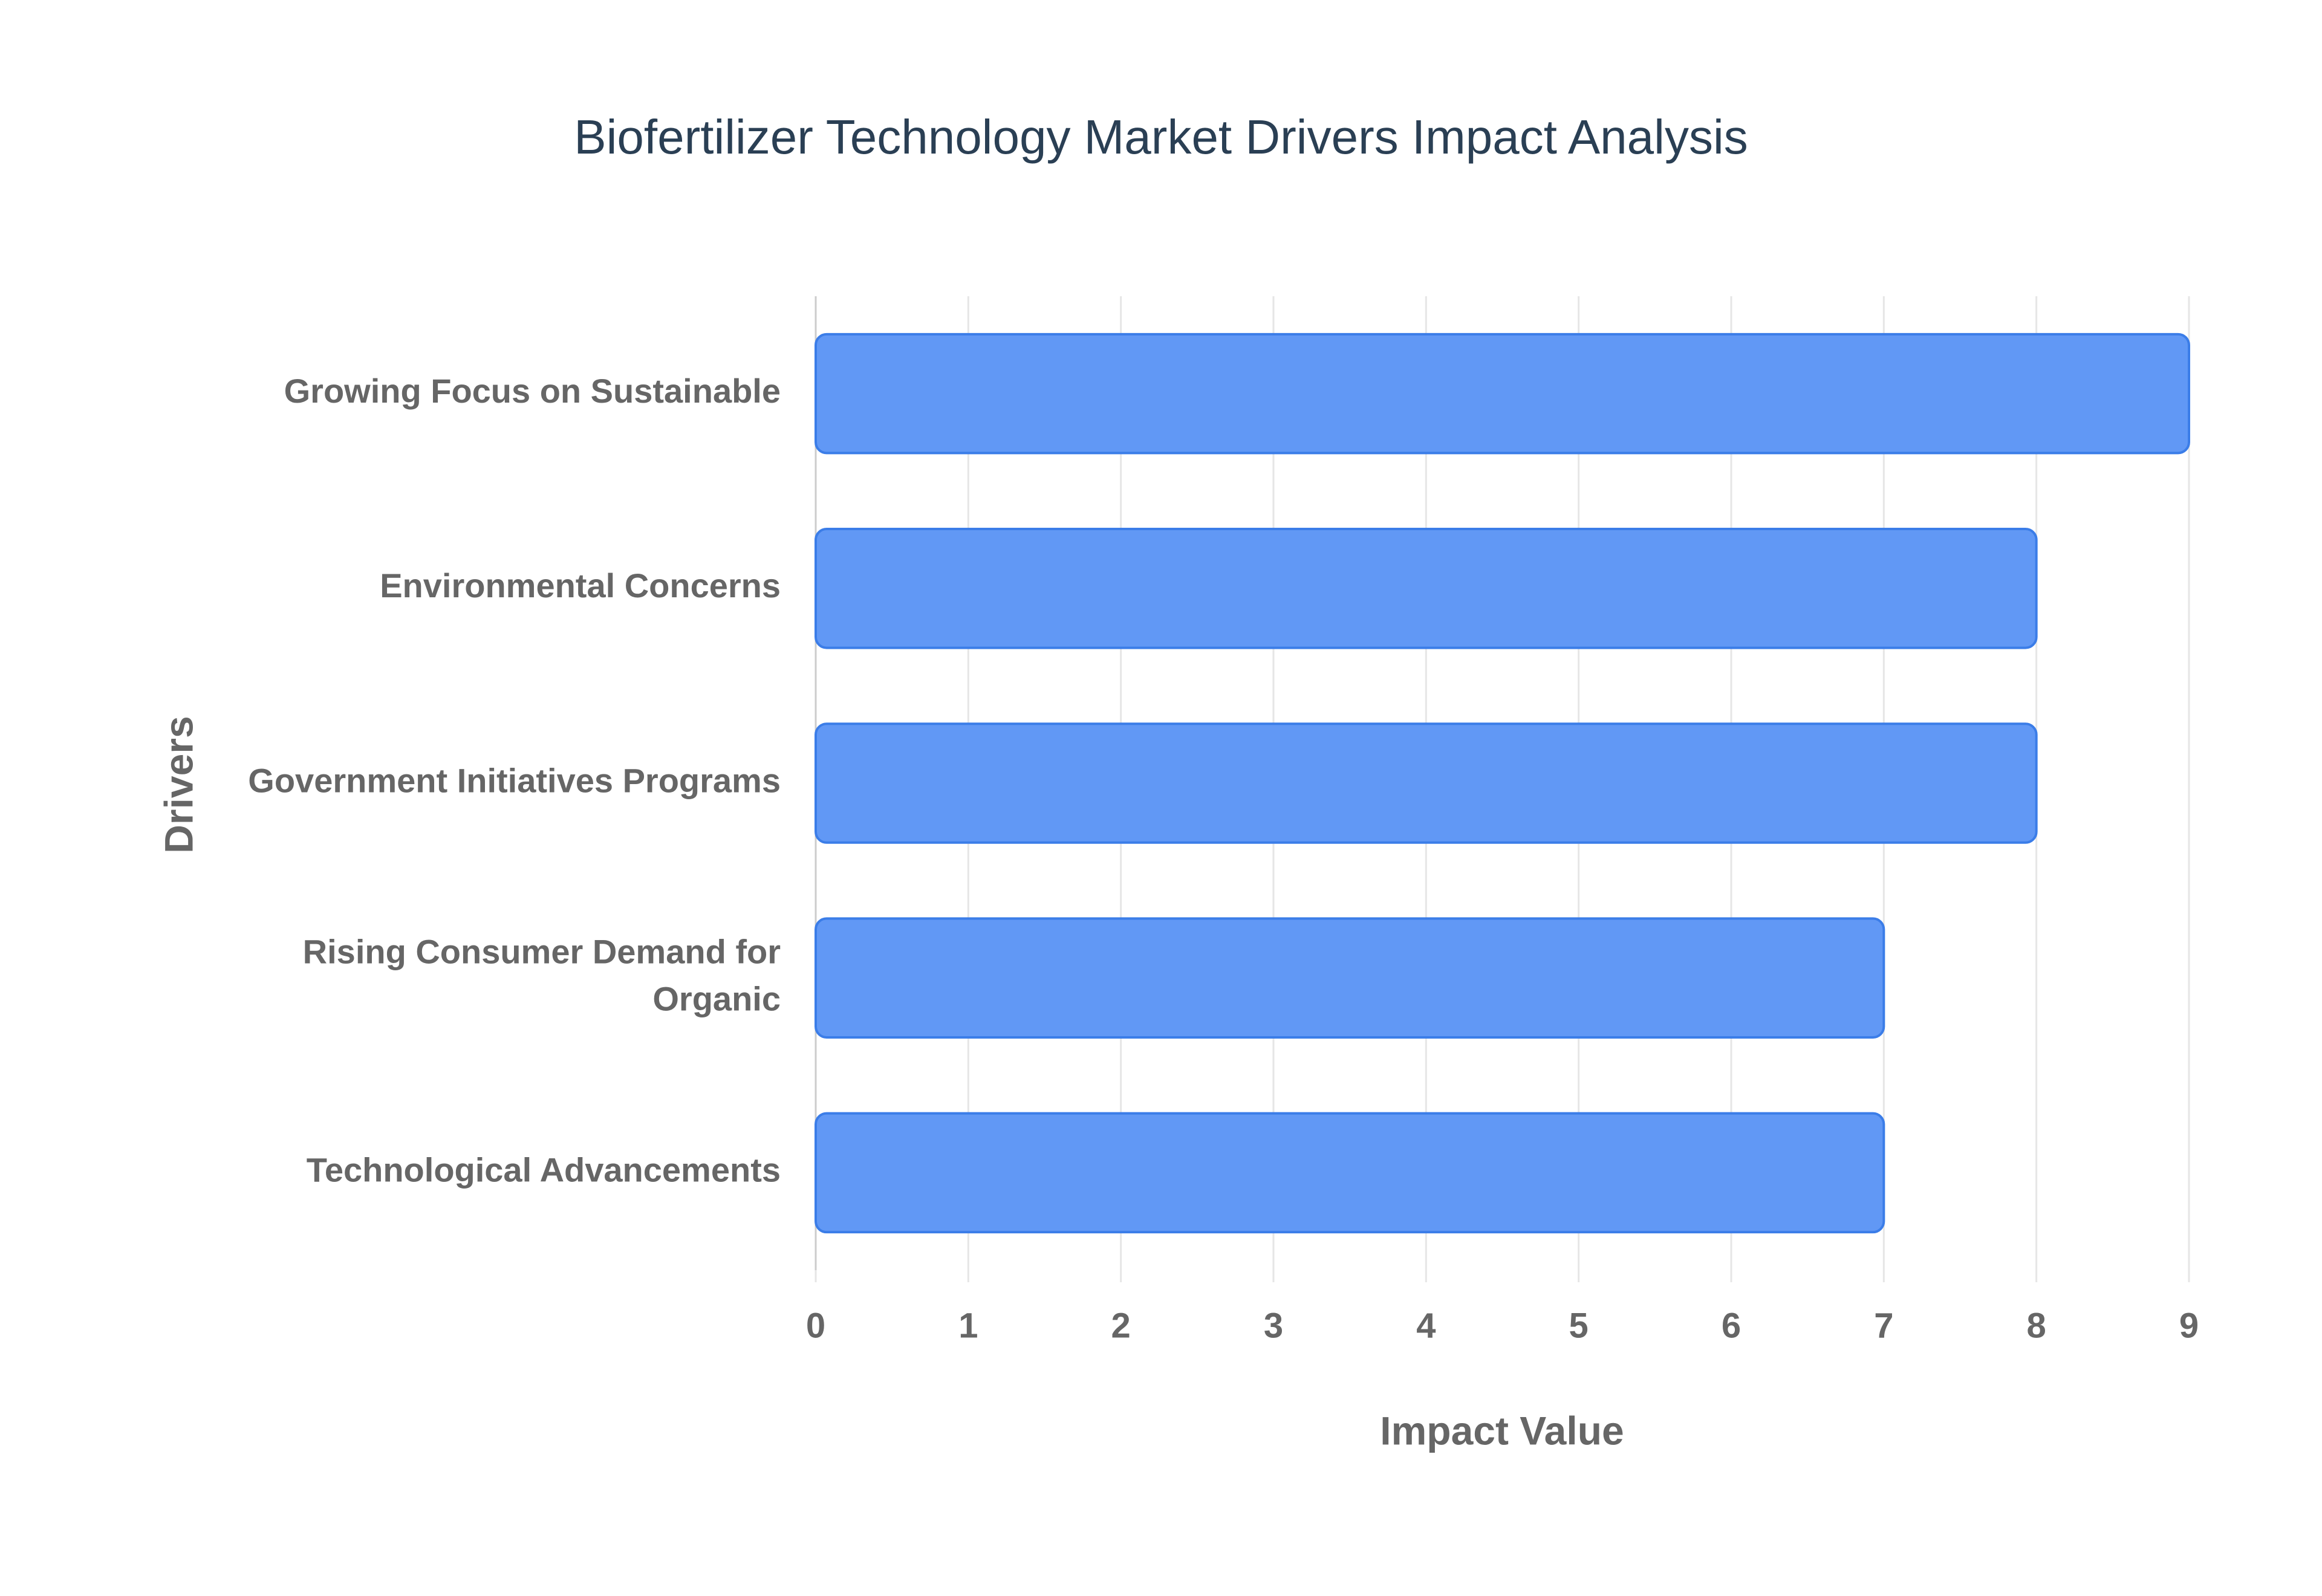 The height and width of the screenshot is (1596, 2322). Describe the element at coordinates (1121, 1325) in the screenshot. I see `x-tick-label: 2` at that location.